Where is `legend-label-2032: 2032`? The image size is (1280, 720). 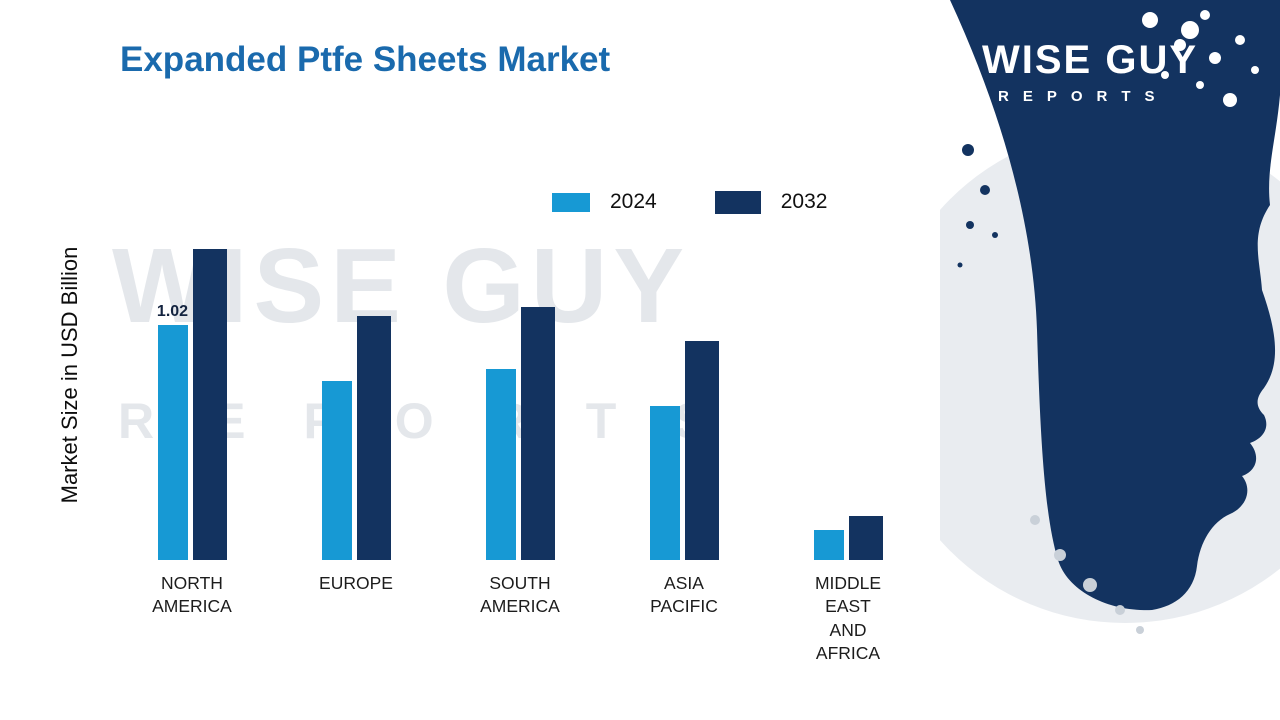
legend-label-2032: 2032 is located at coordinates (804, 201).